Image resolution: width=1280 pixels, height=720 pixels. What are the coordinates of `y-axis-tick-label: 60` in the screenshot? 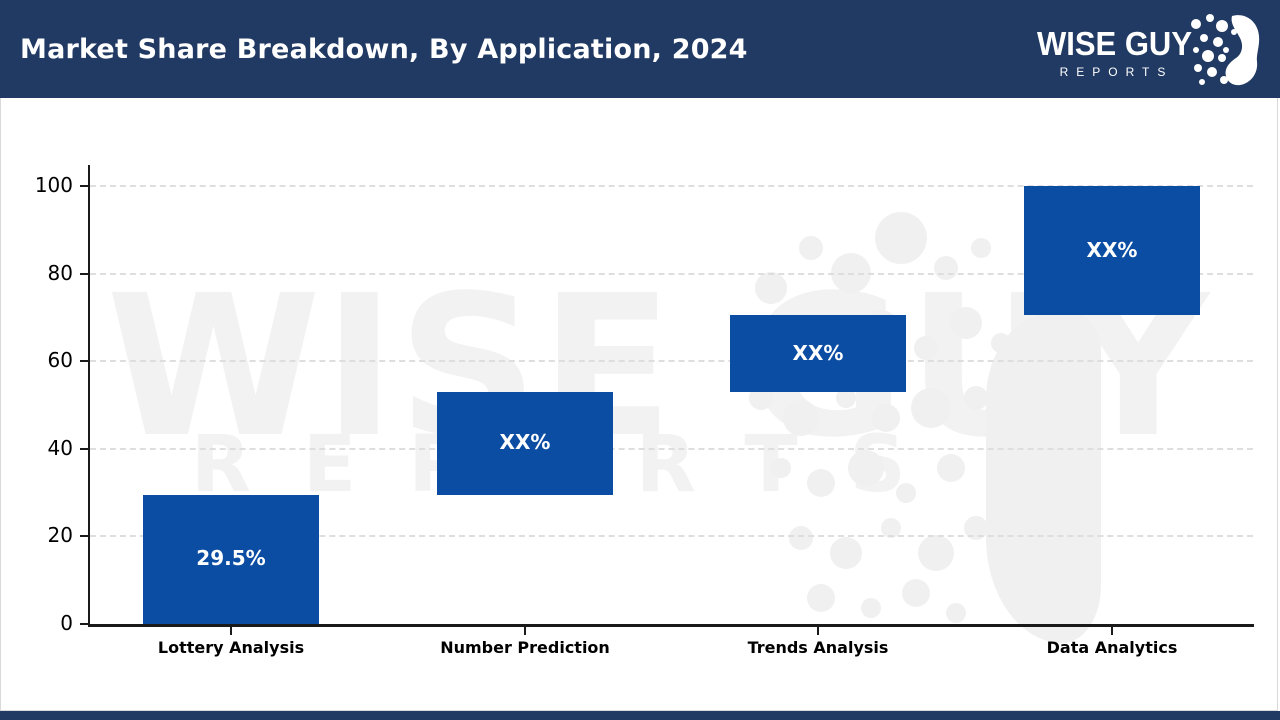 It's located at (60, 360).